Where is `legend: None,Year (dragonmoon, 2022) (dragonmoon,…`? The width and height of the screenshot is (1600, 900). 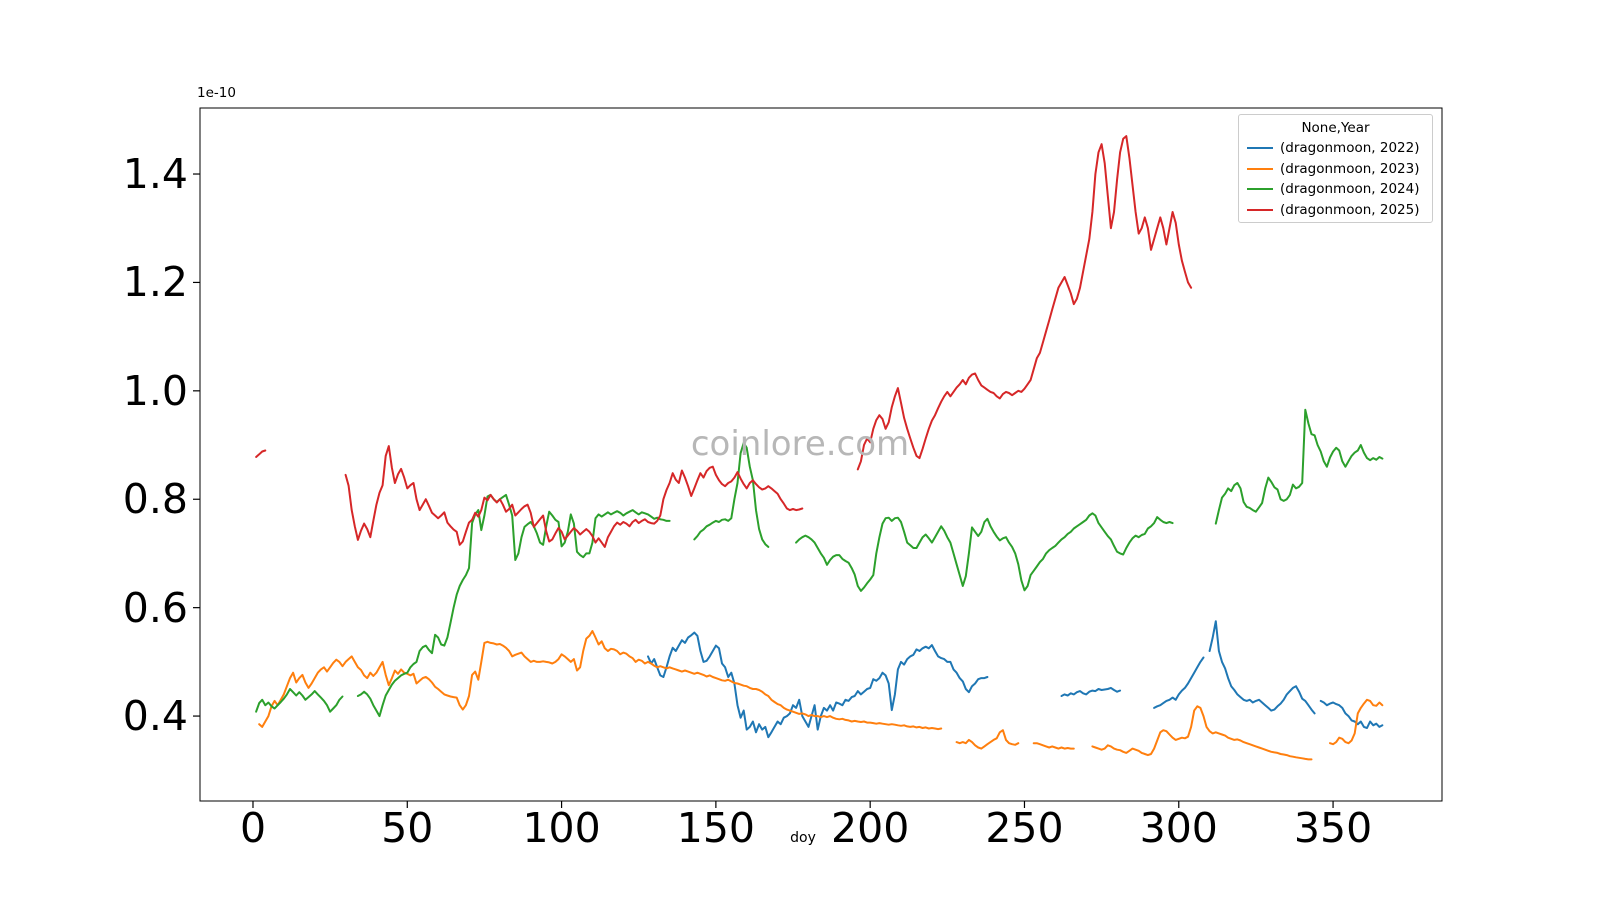 legend: None,Year (dragonmoon, 2022) (dragonmoon,… is located at coordinates (1335, 168).